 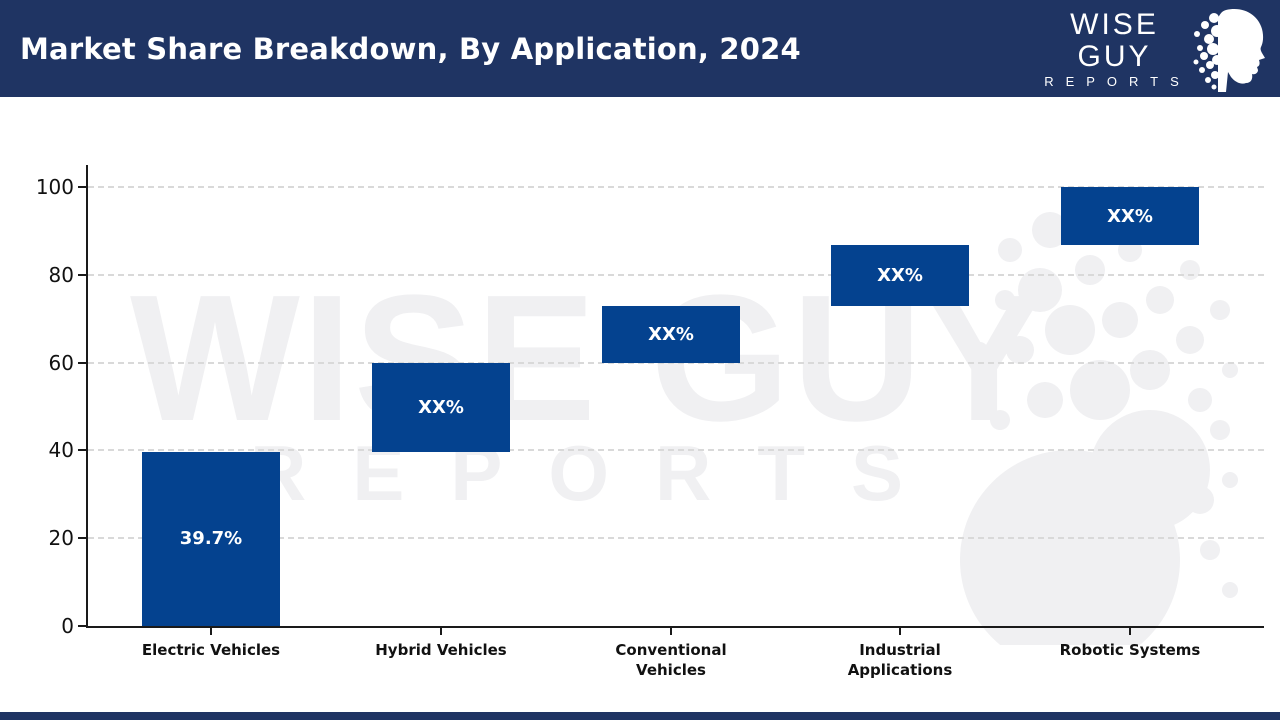 What do you see at coordinates (87, 396) in the screenshot?
I see `y-axis-spine` at bounding box center [87, 396].